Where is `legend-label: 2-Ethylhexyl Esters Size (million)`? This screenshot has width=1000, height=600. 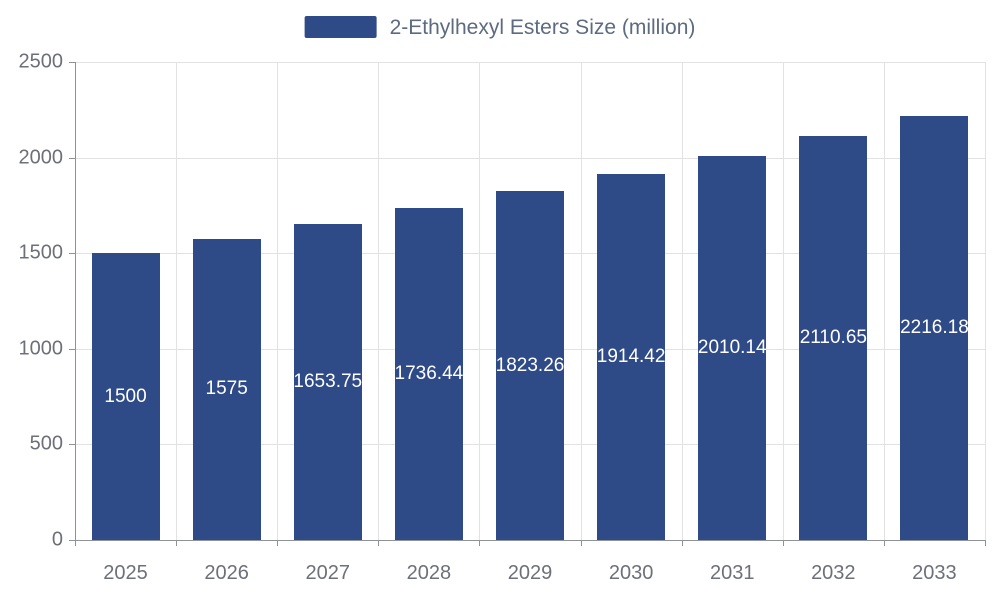
legend-label: 2-Ethylhexyl Esters Size (million) is located at coordinates (542, 27).